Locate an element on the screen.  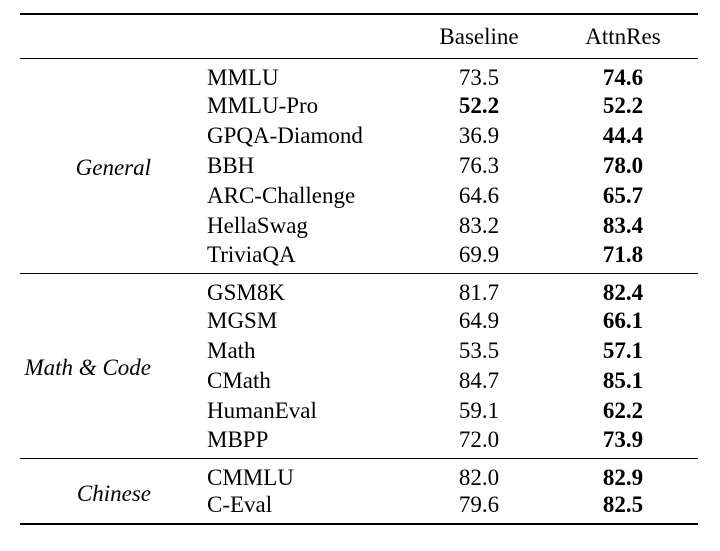
table-row: MBPP 72.0 73.9 is located at coordinates (359, 442).